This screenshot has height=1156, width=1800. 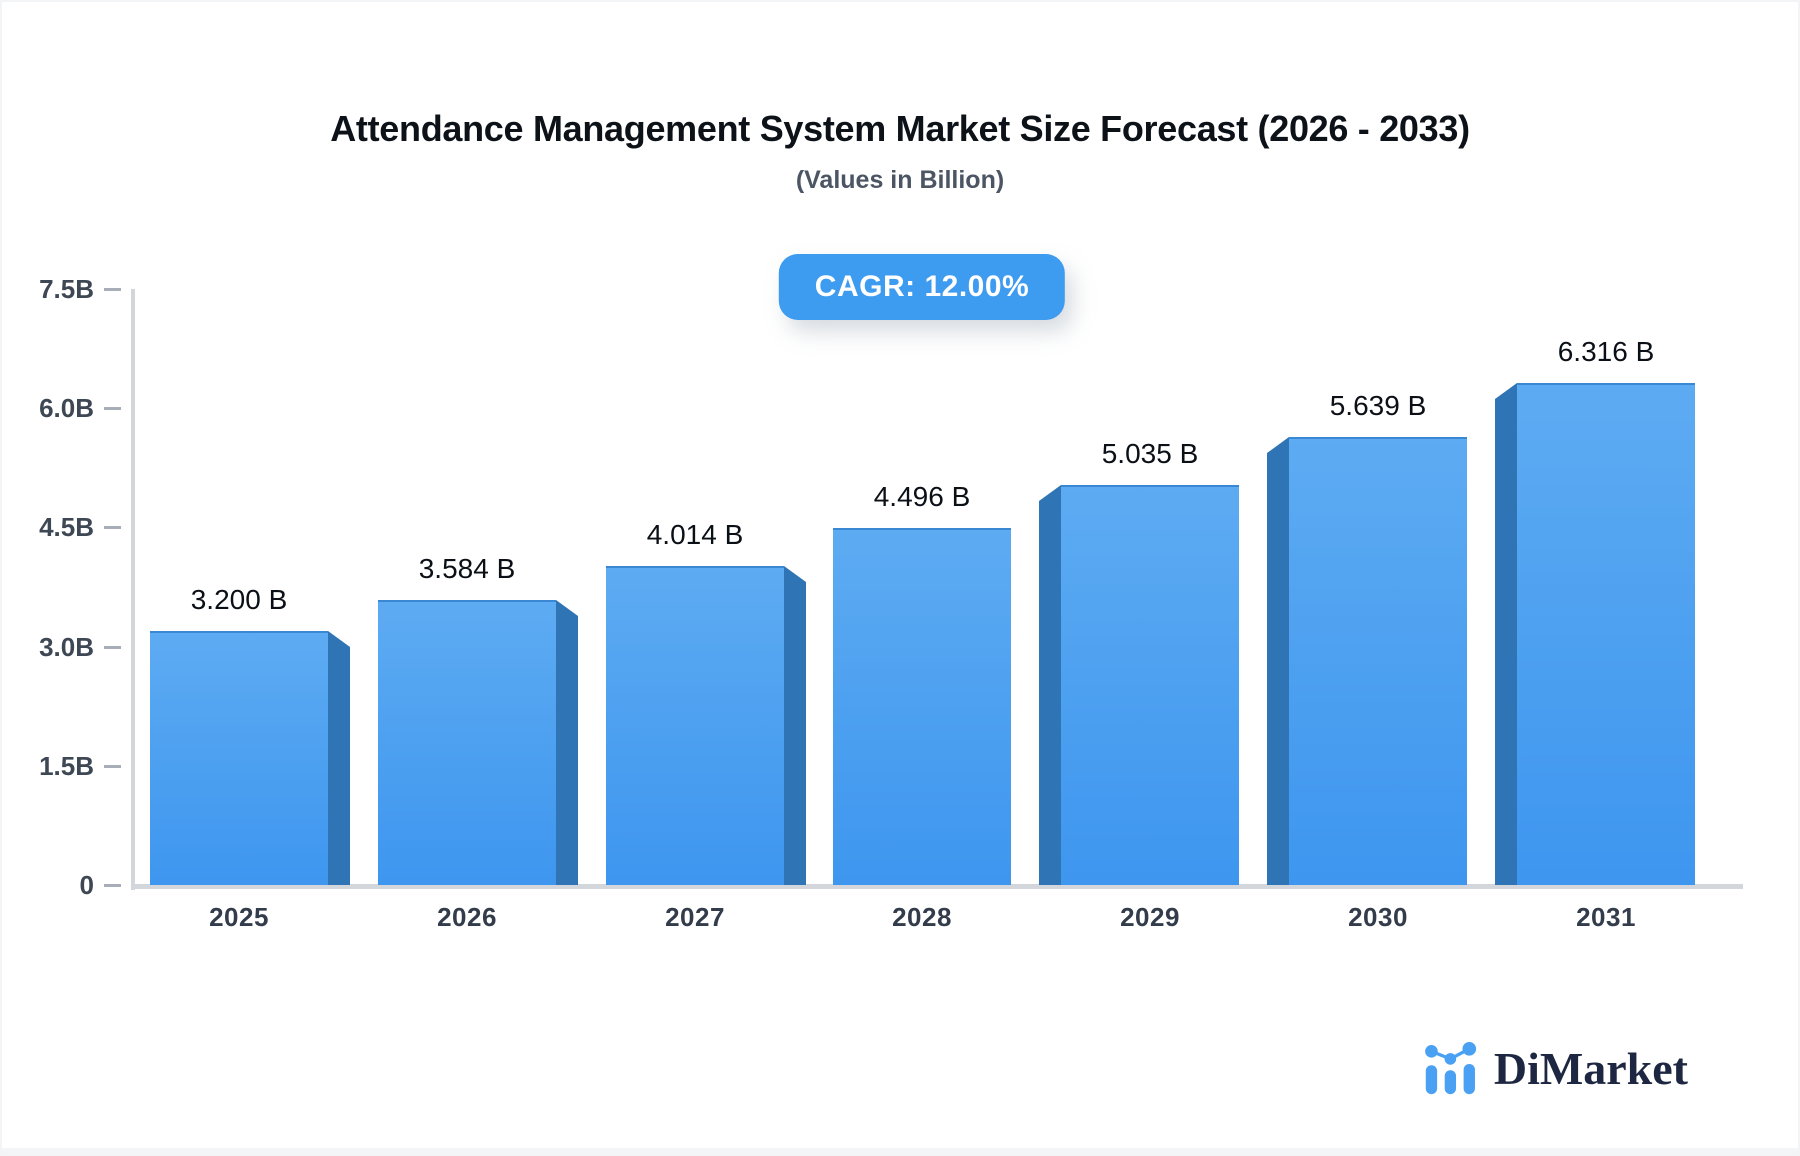 What do you see at coordinates (86, 885) in the screenshot?
I see `y-axis-label: 0` at bounding box center [86, 885].